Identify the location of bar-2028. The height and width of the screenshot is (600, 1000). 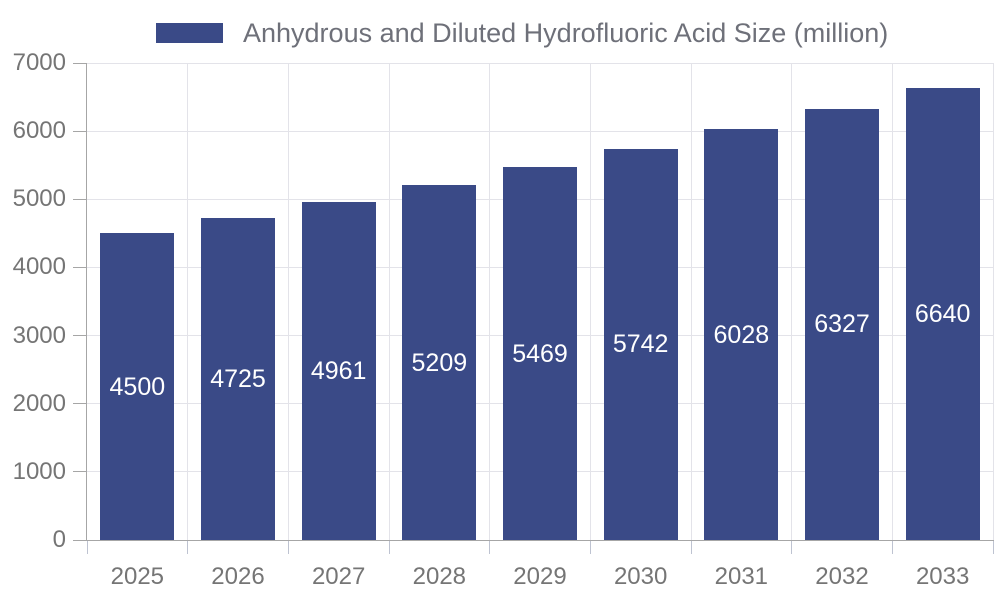
(439, 362).